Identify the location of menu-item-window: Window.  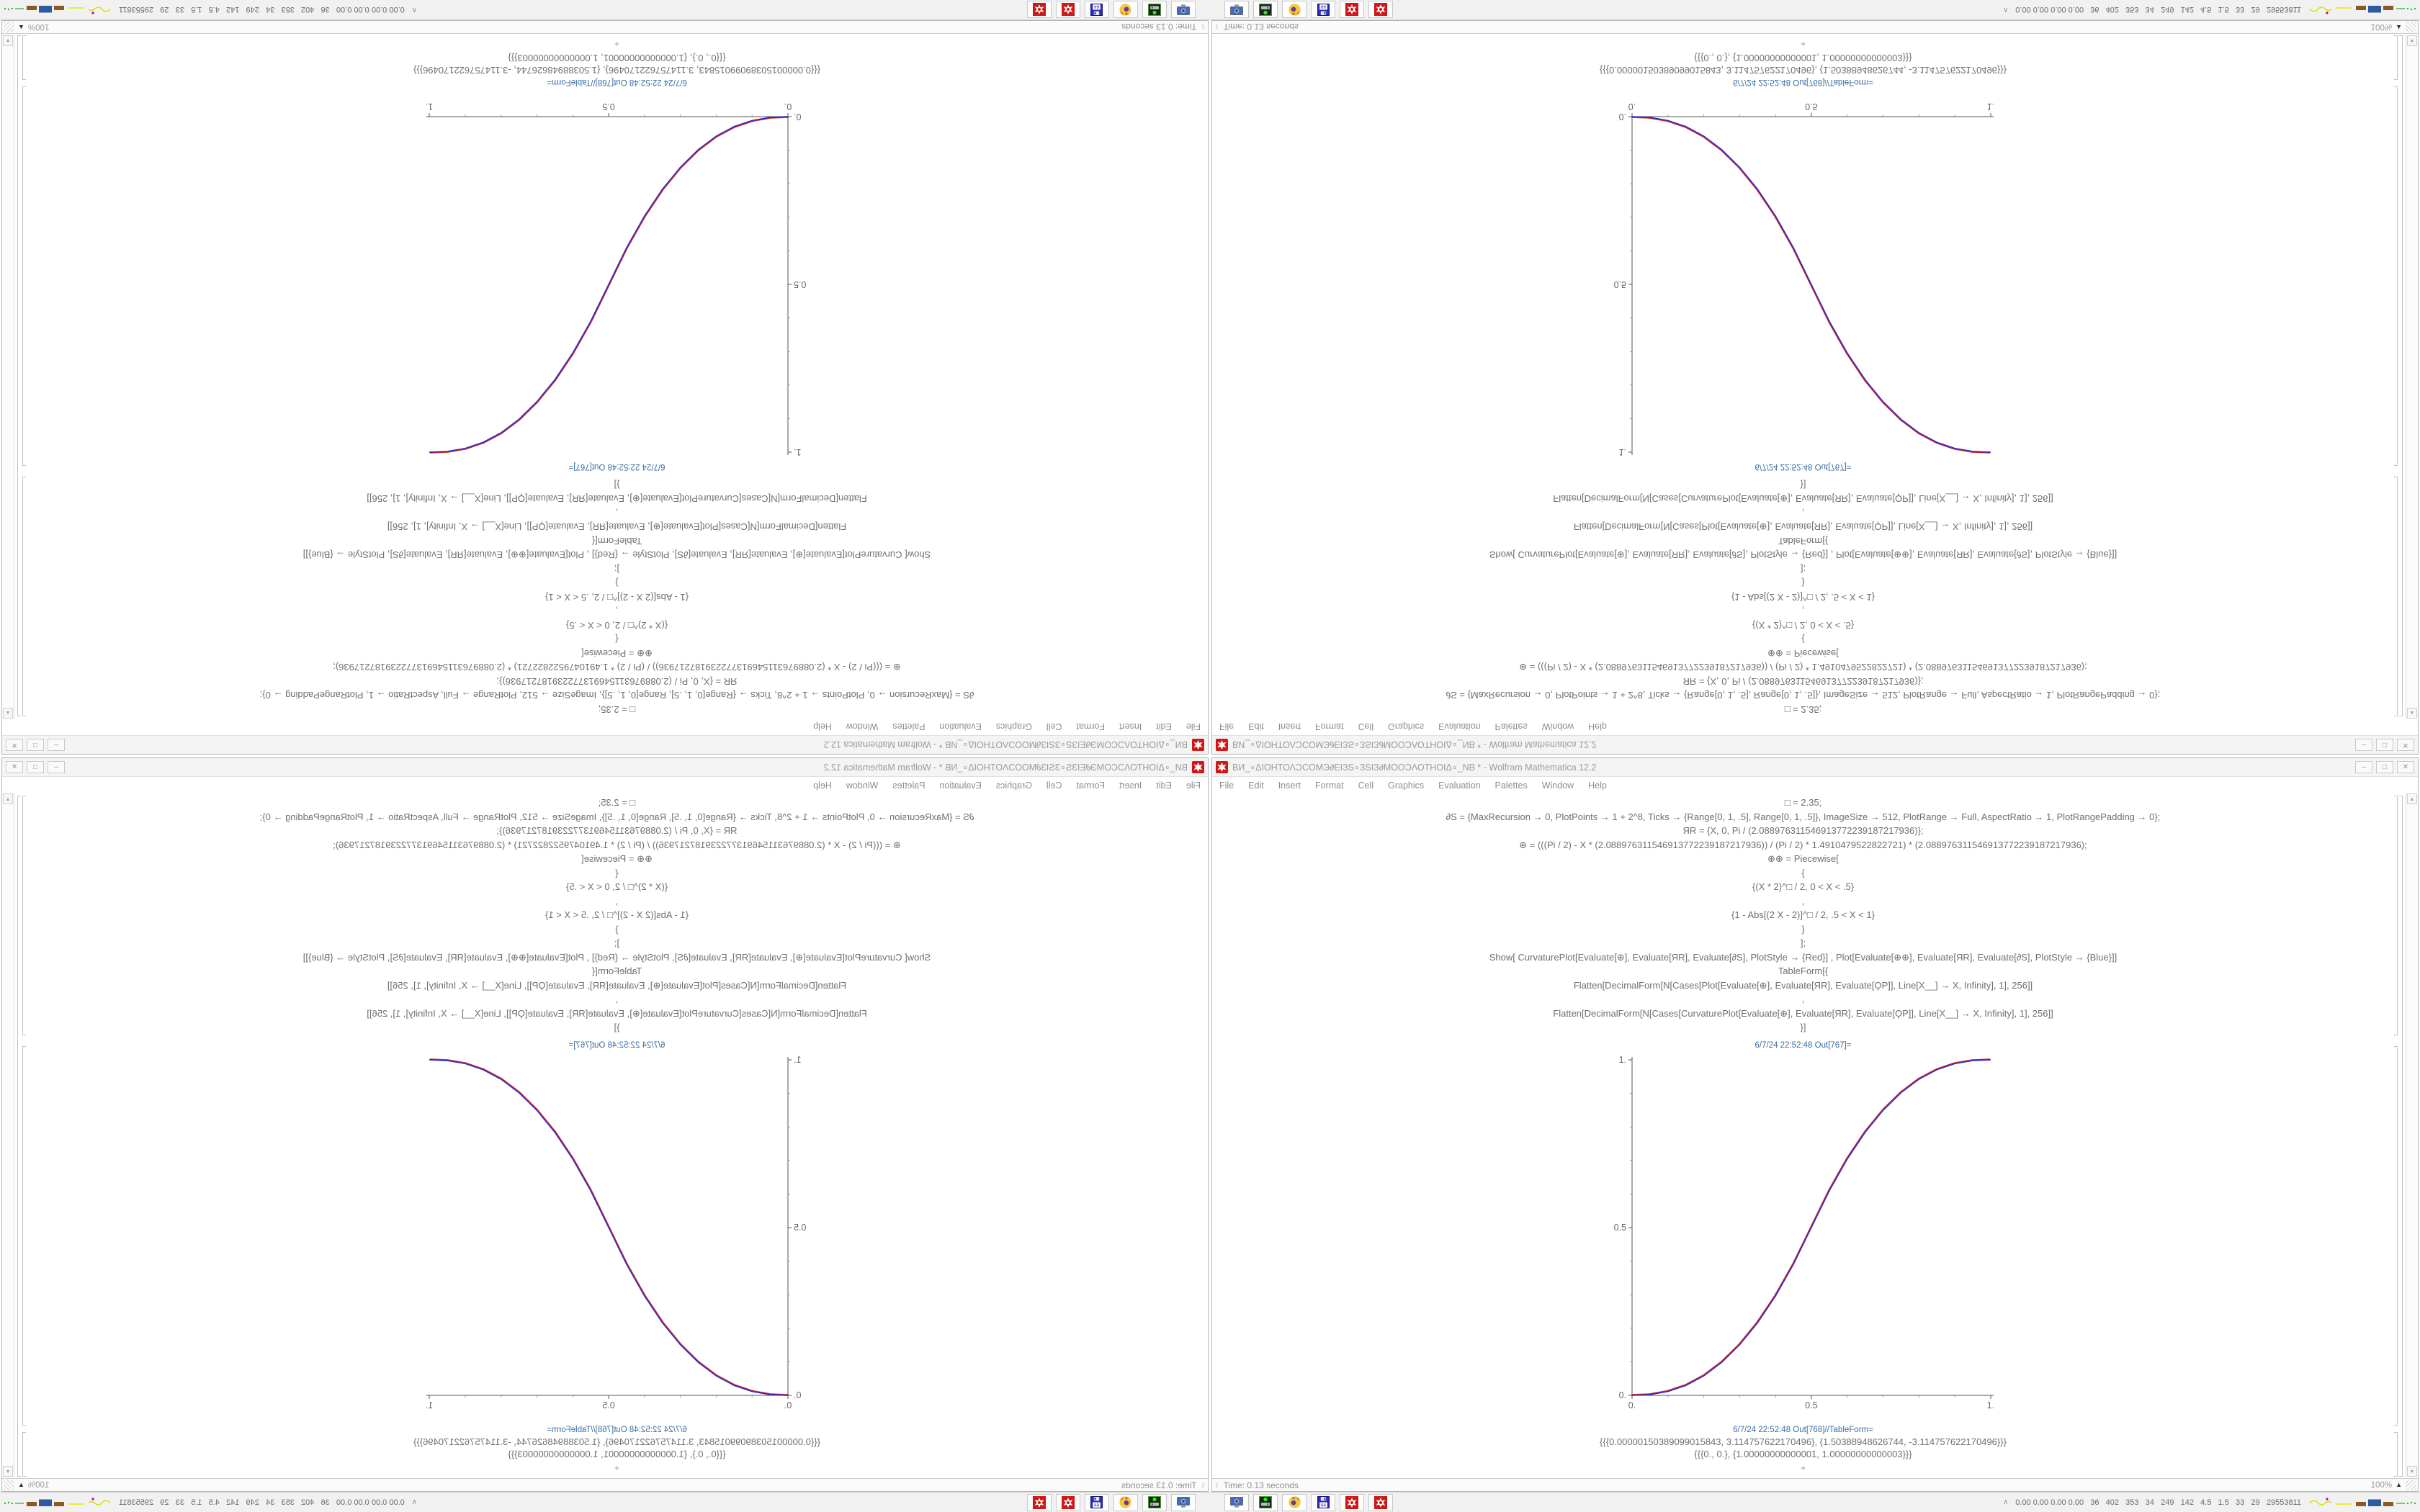
(1557, 726).